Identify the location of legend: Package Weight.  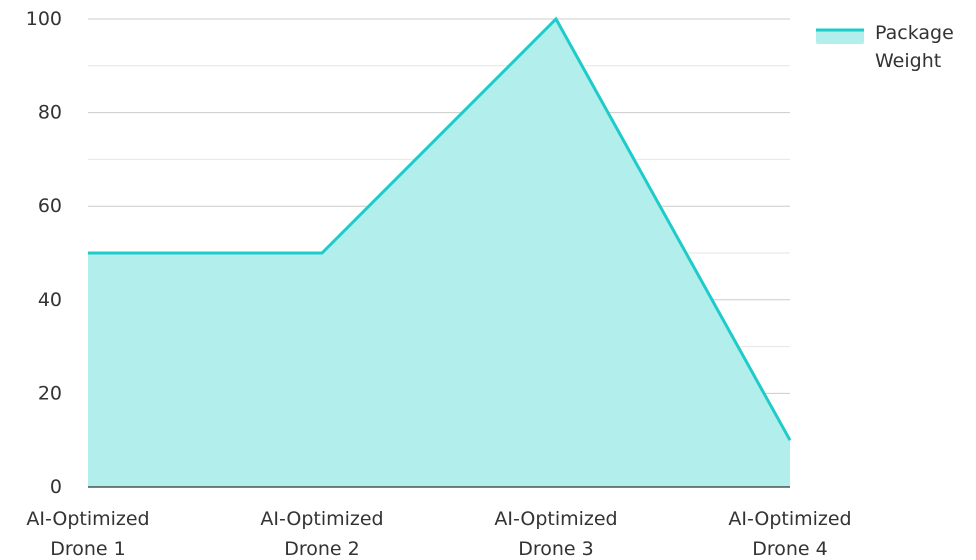
(885, 47).